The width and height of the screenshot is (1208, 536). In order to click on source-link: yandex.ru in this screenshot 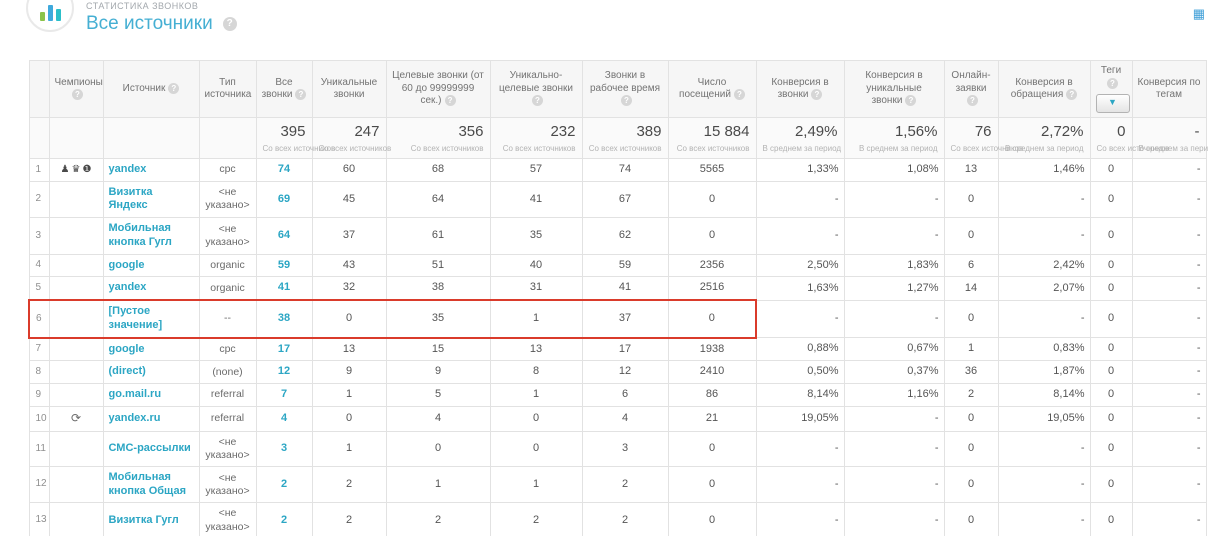, I will do `click(134, 417)`.